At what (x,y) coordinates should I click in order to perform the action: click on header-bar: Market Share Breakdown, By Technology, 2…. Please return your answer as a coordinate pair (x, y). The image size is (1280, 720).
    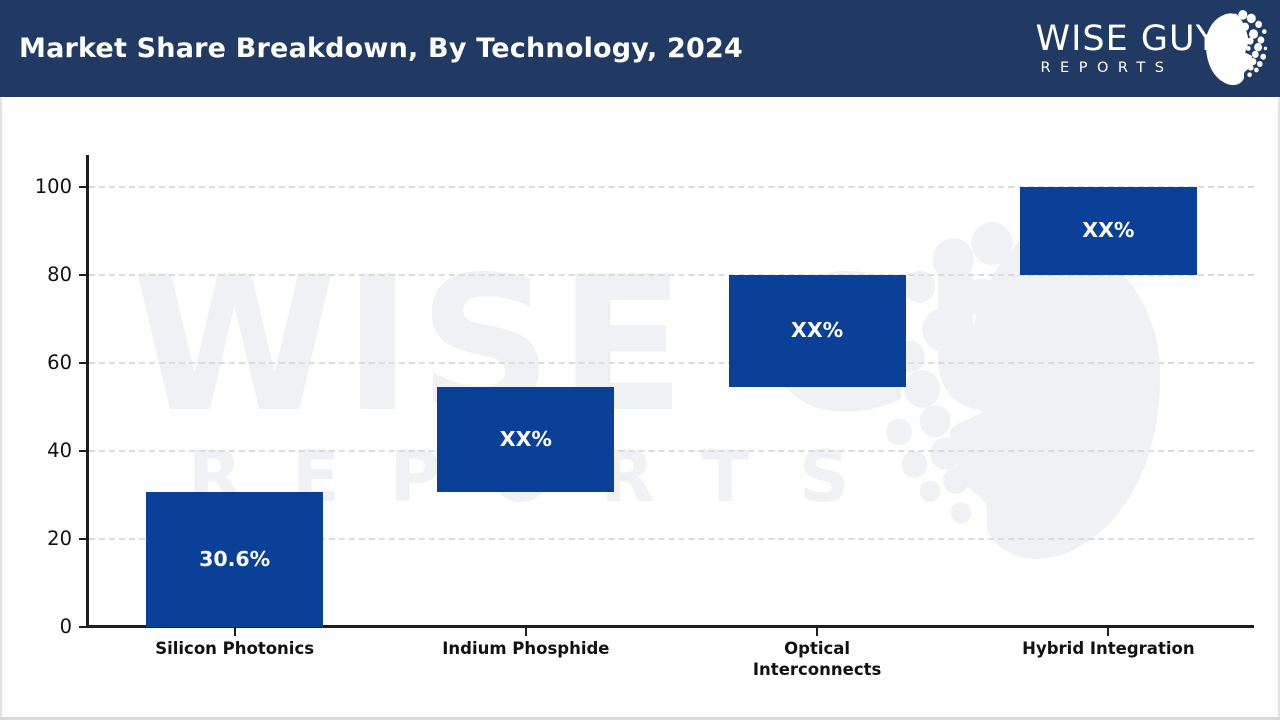
    Looking at the image, I should click on (640, 48).